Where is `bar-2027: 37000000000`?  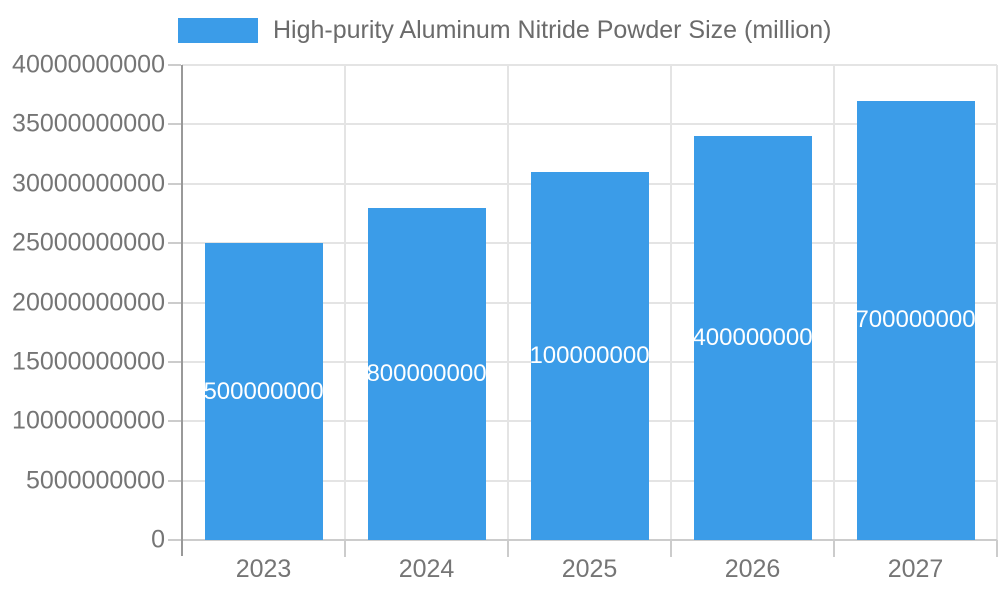 bar-2027: 37000000000 is located at coordinates (915, 320).